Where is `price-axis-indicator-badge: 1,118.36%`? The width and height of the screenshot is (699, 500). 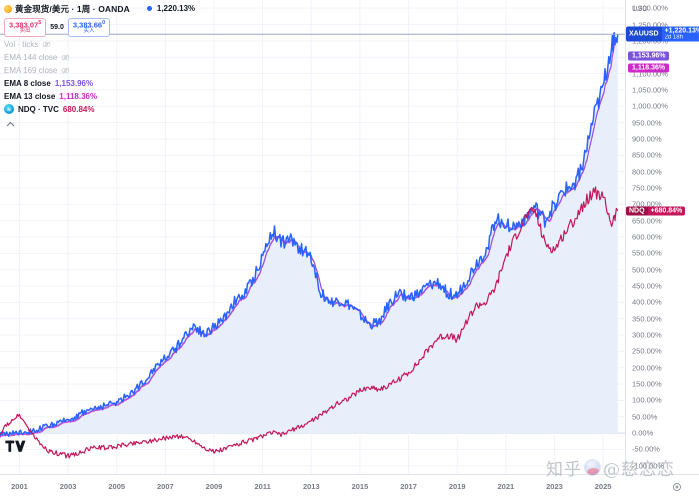
price-axis-indicator-badge: 1,118.36% is located at coordinates (649, 68).